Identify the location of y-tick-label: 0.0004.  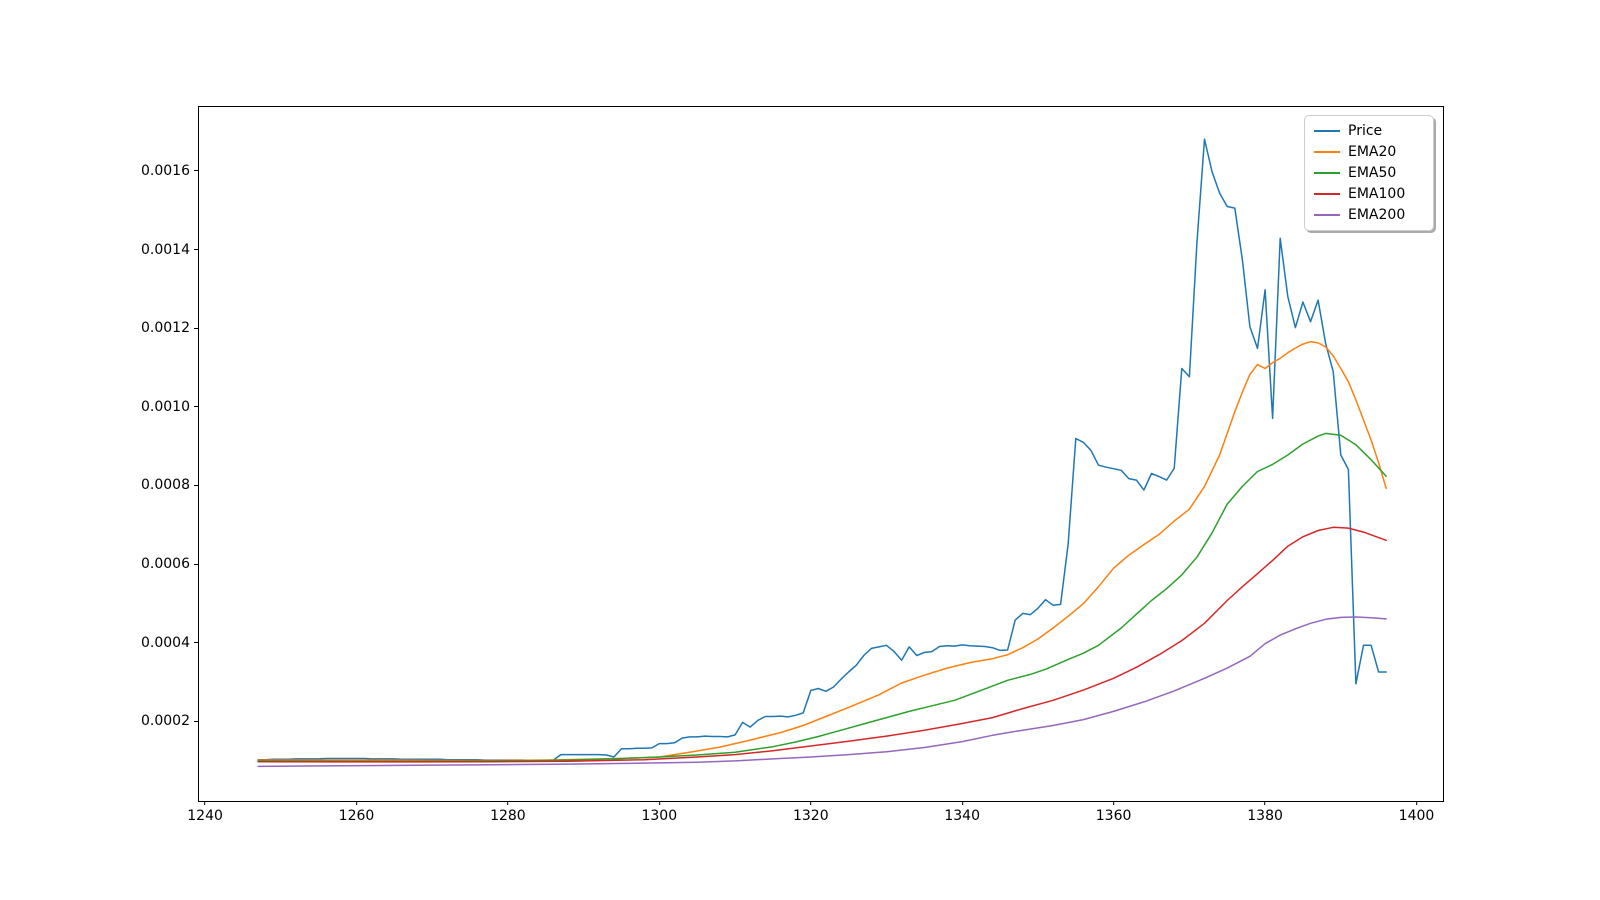
(165, 642).